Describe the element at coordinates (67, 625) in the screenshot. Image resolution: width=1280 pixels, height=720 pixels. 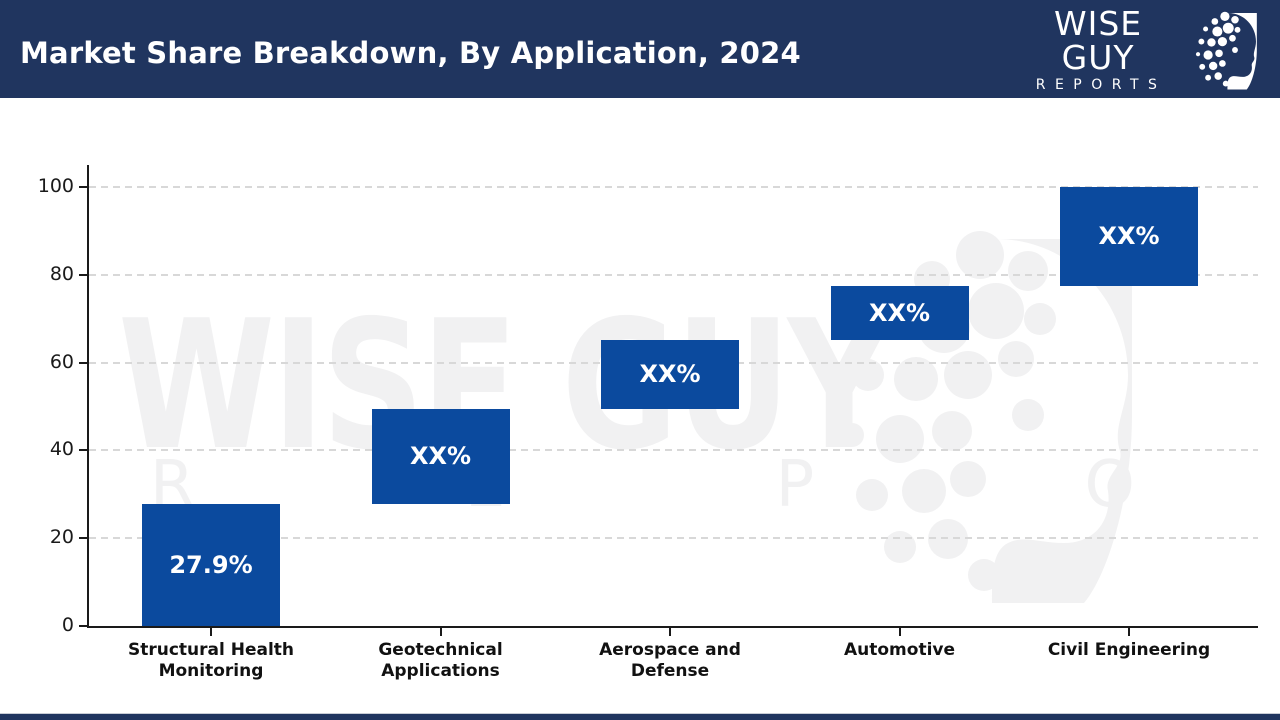
I see `y-tick-label: 0` at that location.